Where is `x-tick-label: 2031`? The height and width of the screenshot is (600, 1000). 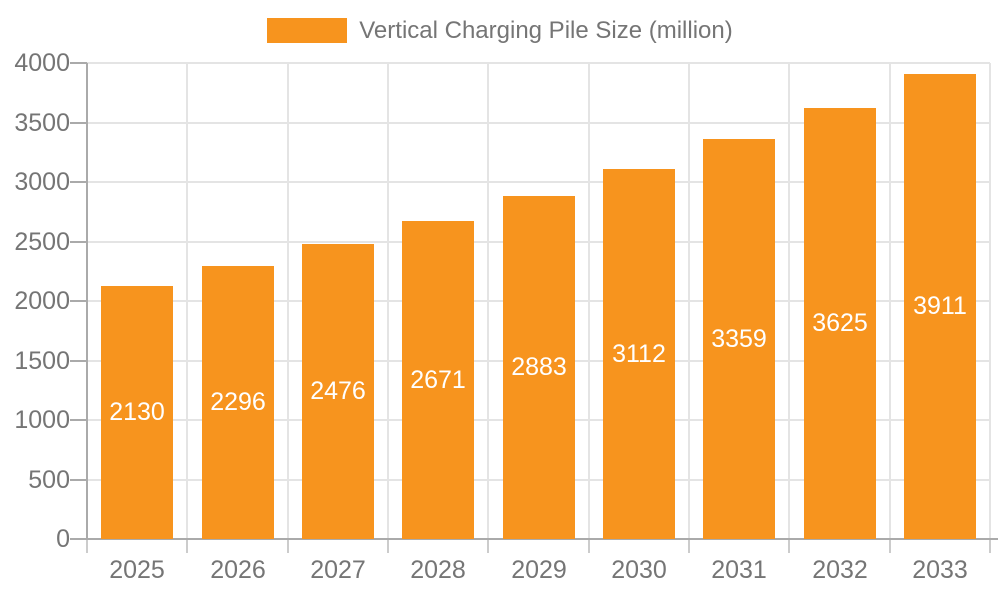 x-tick-label: 2031 is located at coordinates (739, 570).